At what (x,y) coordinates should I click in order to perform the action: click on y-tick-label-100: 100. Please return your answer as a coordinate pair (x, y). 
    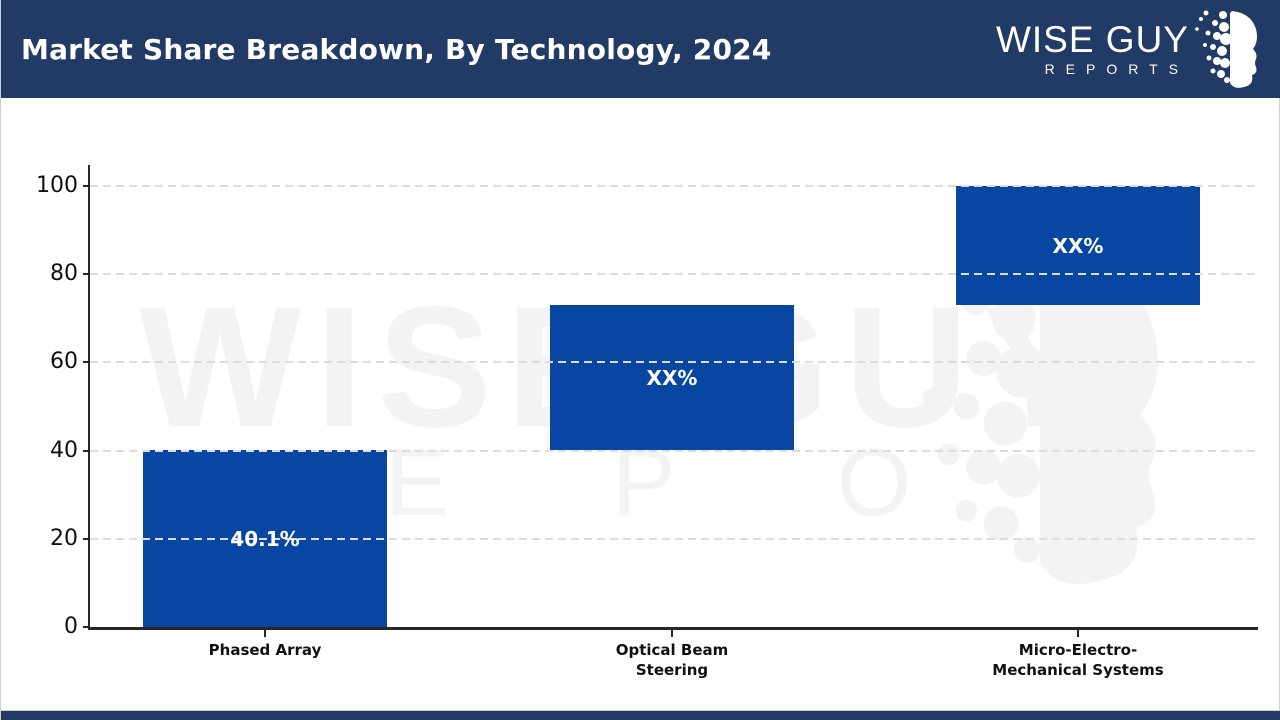
    Looking at the image, I should click on (57, 185).